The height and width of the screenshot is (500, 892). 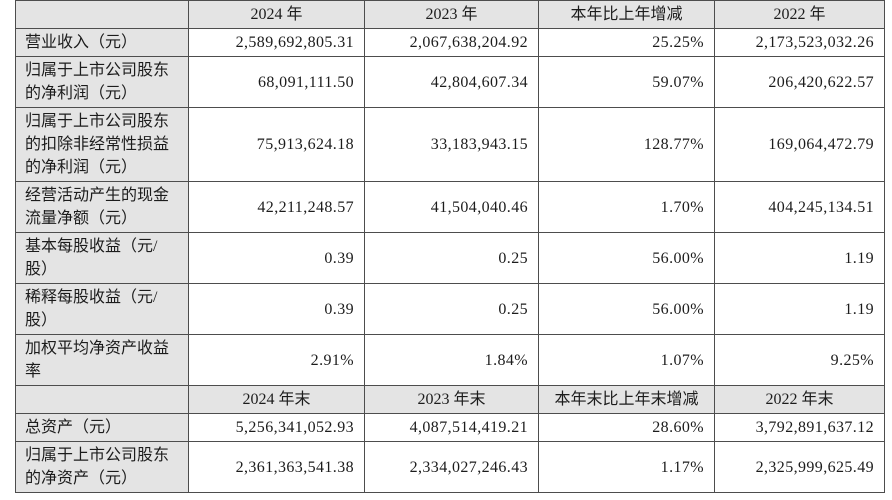 I want to click on value-cell: 42,804,607.34, so click(x=451, y=82).